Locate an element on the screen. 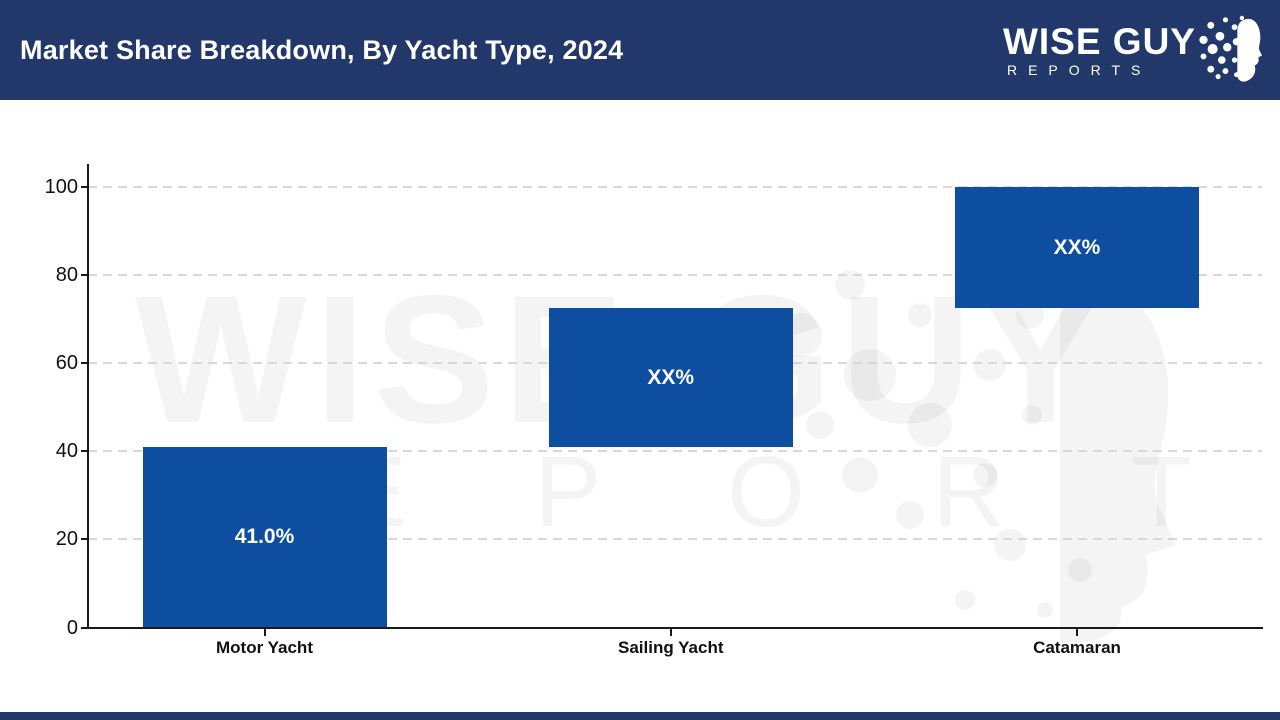  logo-wordmark: WISE GUY is located at coordinates (1099, 41).